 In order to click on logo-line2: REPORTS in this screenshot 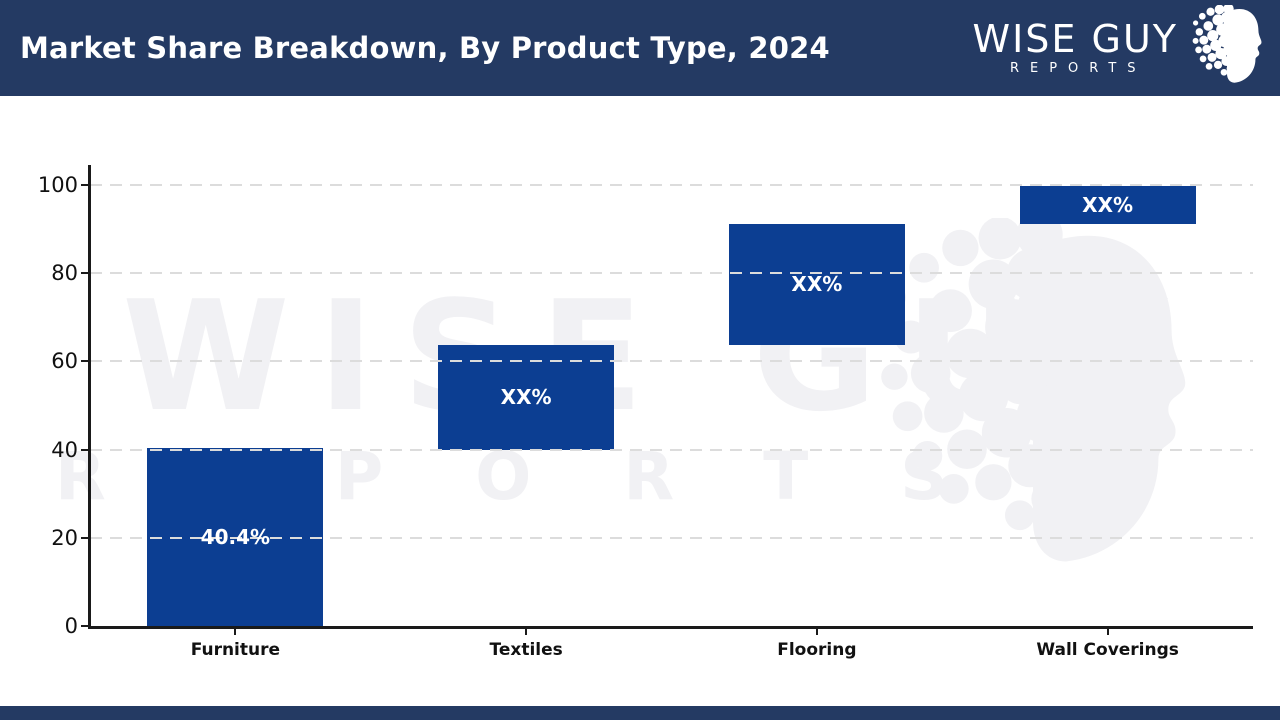, I will do `click(1078, 68)`.